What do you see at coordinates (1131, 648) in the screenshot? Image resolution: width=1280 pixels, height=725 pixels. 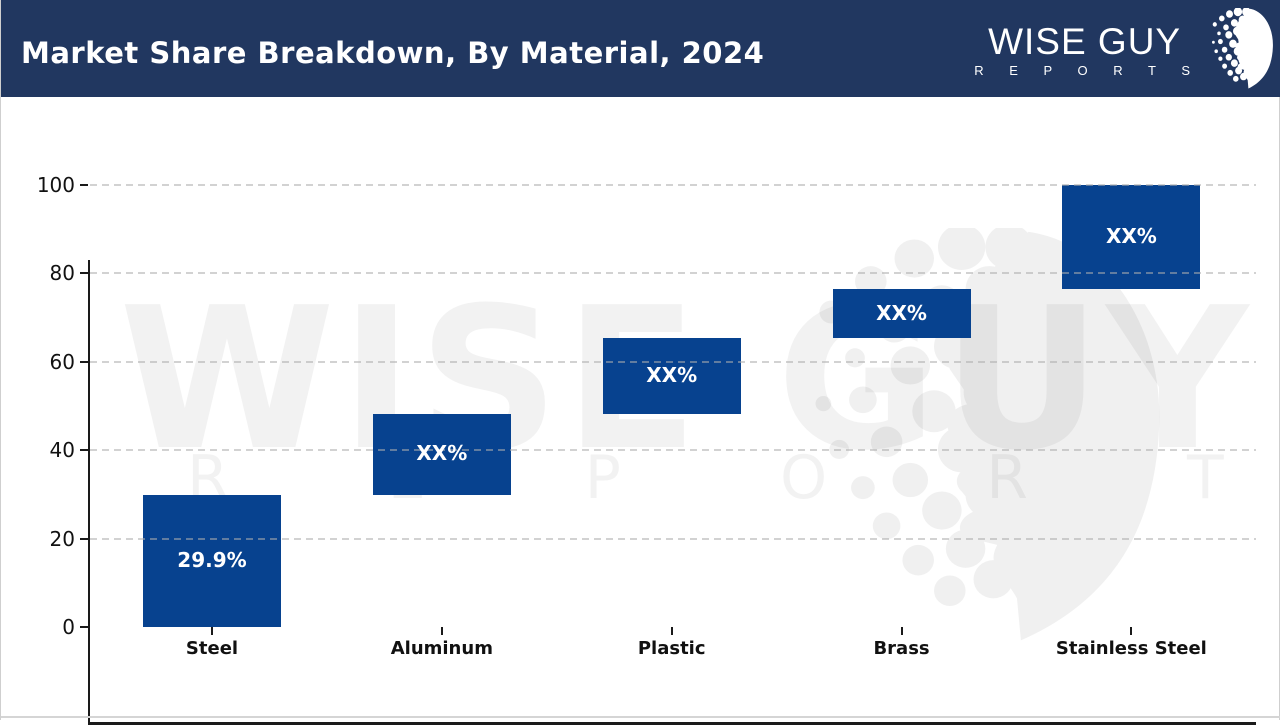 I see `x-axis-label-stainless-steel: Stainless Steel` at bounding box center [1131, 648].